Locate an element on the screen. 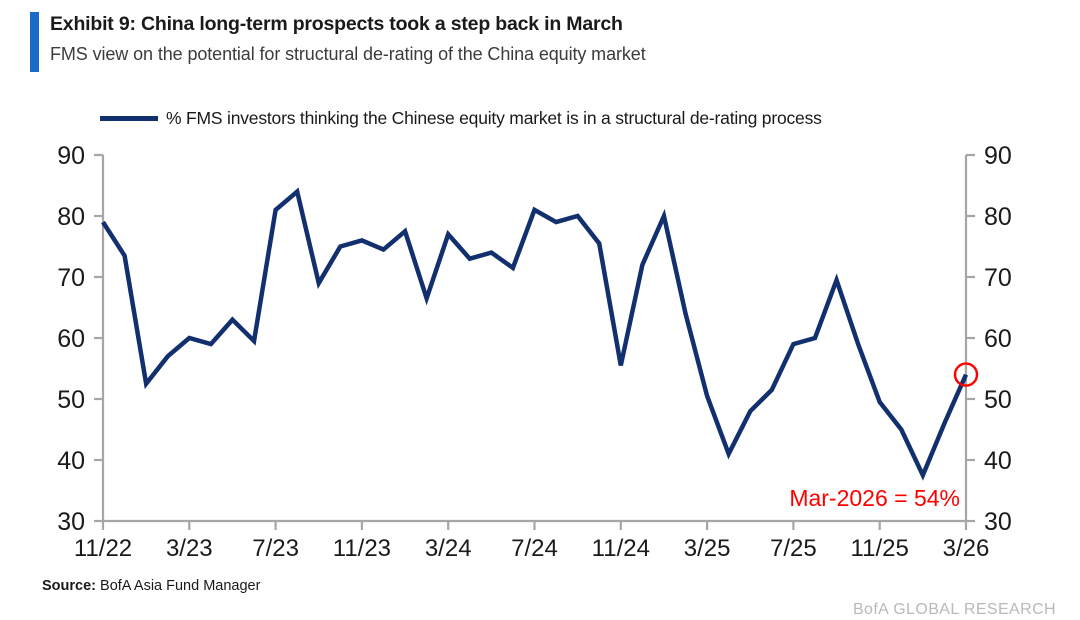 This screenshot has height=620, width=1080. x-axis-label: 11/24 is located at coordinates (621, 548).